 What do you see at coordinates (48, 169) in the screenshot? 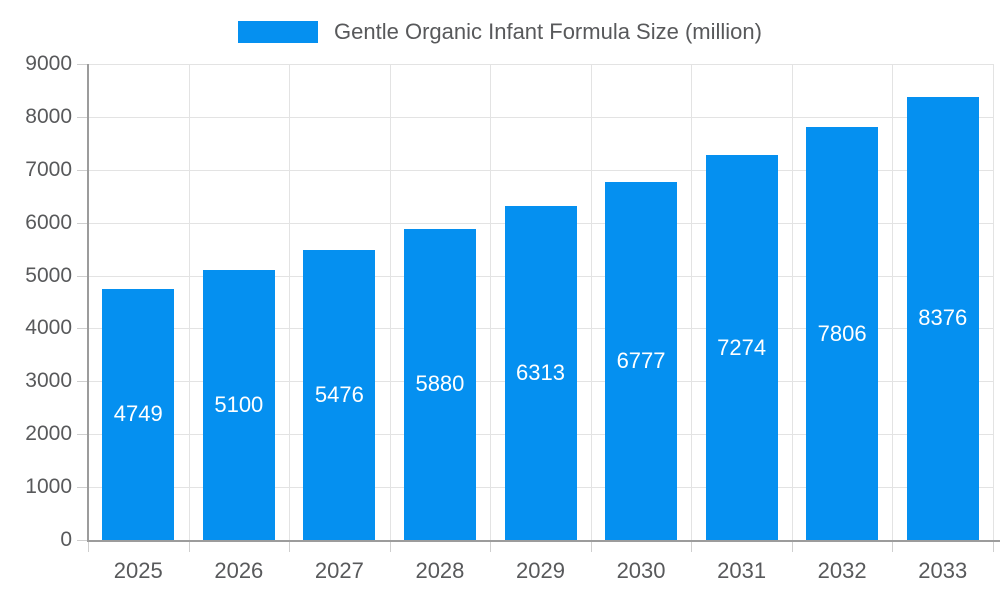
I see `y-axis-label: 7000` at bounding box center [48, 169].